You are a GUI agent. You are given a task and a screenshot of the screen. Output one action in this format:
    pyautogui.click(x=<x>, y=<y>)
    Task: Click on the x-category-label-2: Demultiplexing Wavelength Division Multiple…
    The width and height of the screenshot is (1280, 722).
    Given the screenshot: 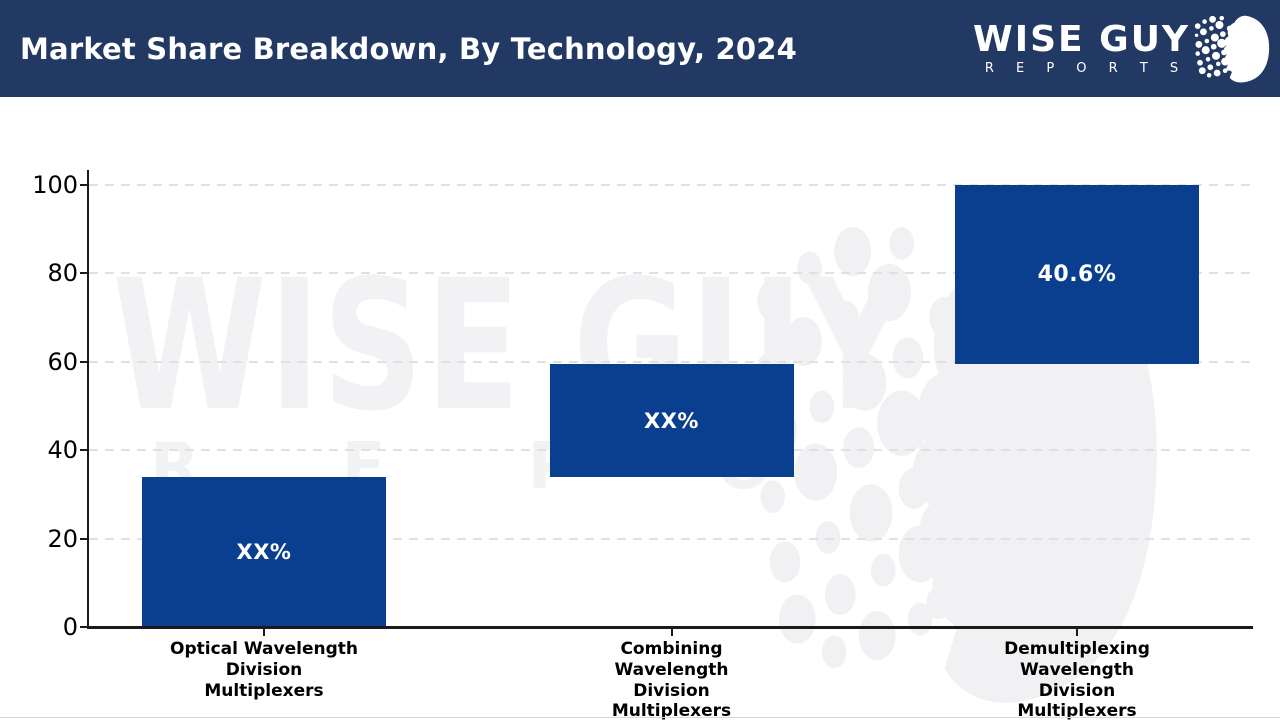 What is the action you would take?
    pyautogui.click(x=1077, y=680)
    